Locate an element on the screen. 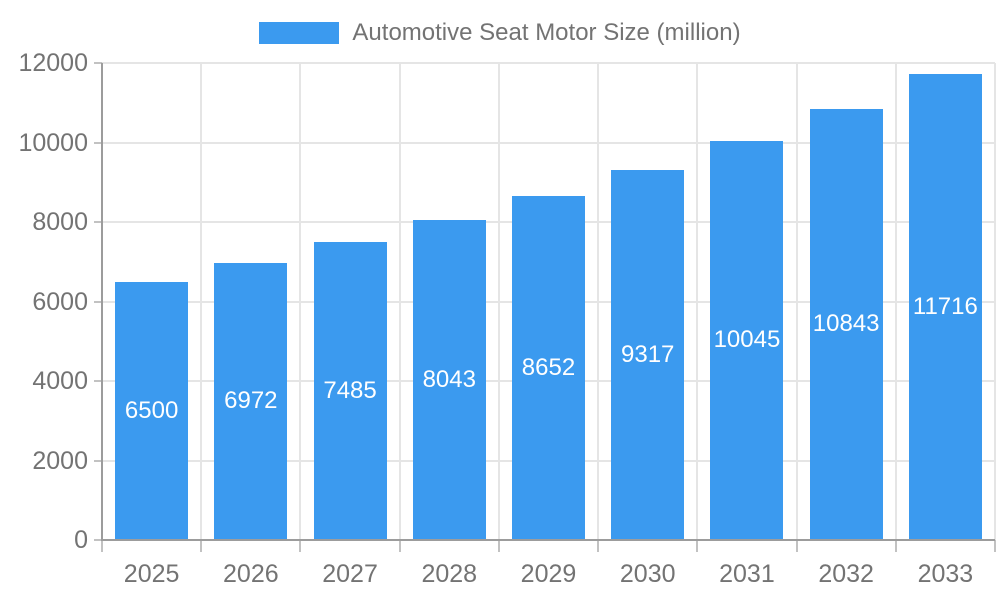 The height and width of the screenshot is (600, 1000). bar-value-label: 10843 is located at coordinates (846, 324).